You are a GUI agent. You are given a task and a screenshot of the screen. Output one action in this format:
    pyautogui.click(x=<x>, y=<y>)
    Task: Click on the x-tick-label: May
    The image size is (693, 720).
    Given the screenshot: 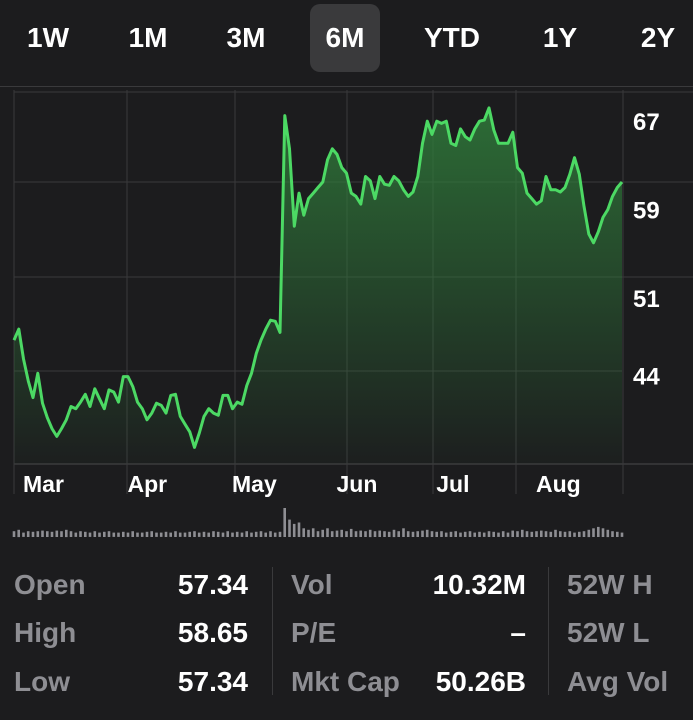 What is the action you would take?
    pyautogui.click(x=254, y=484)
    